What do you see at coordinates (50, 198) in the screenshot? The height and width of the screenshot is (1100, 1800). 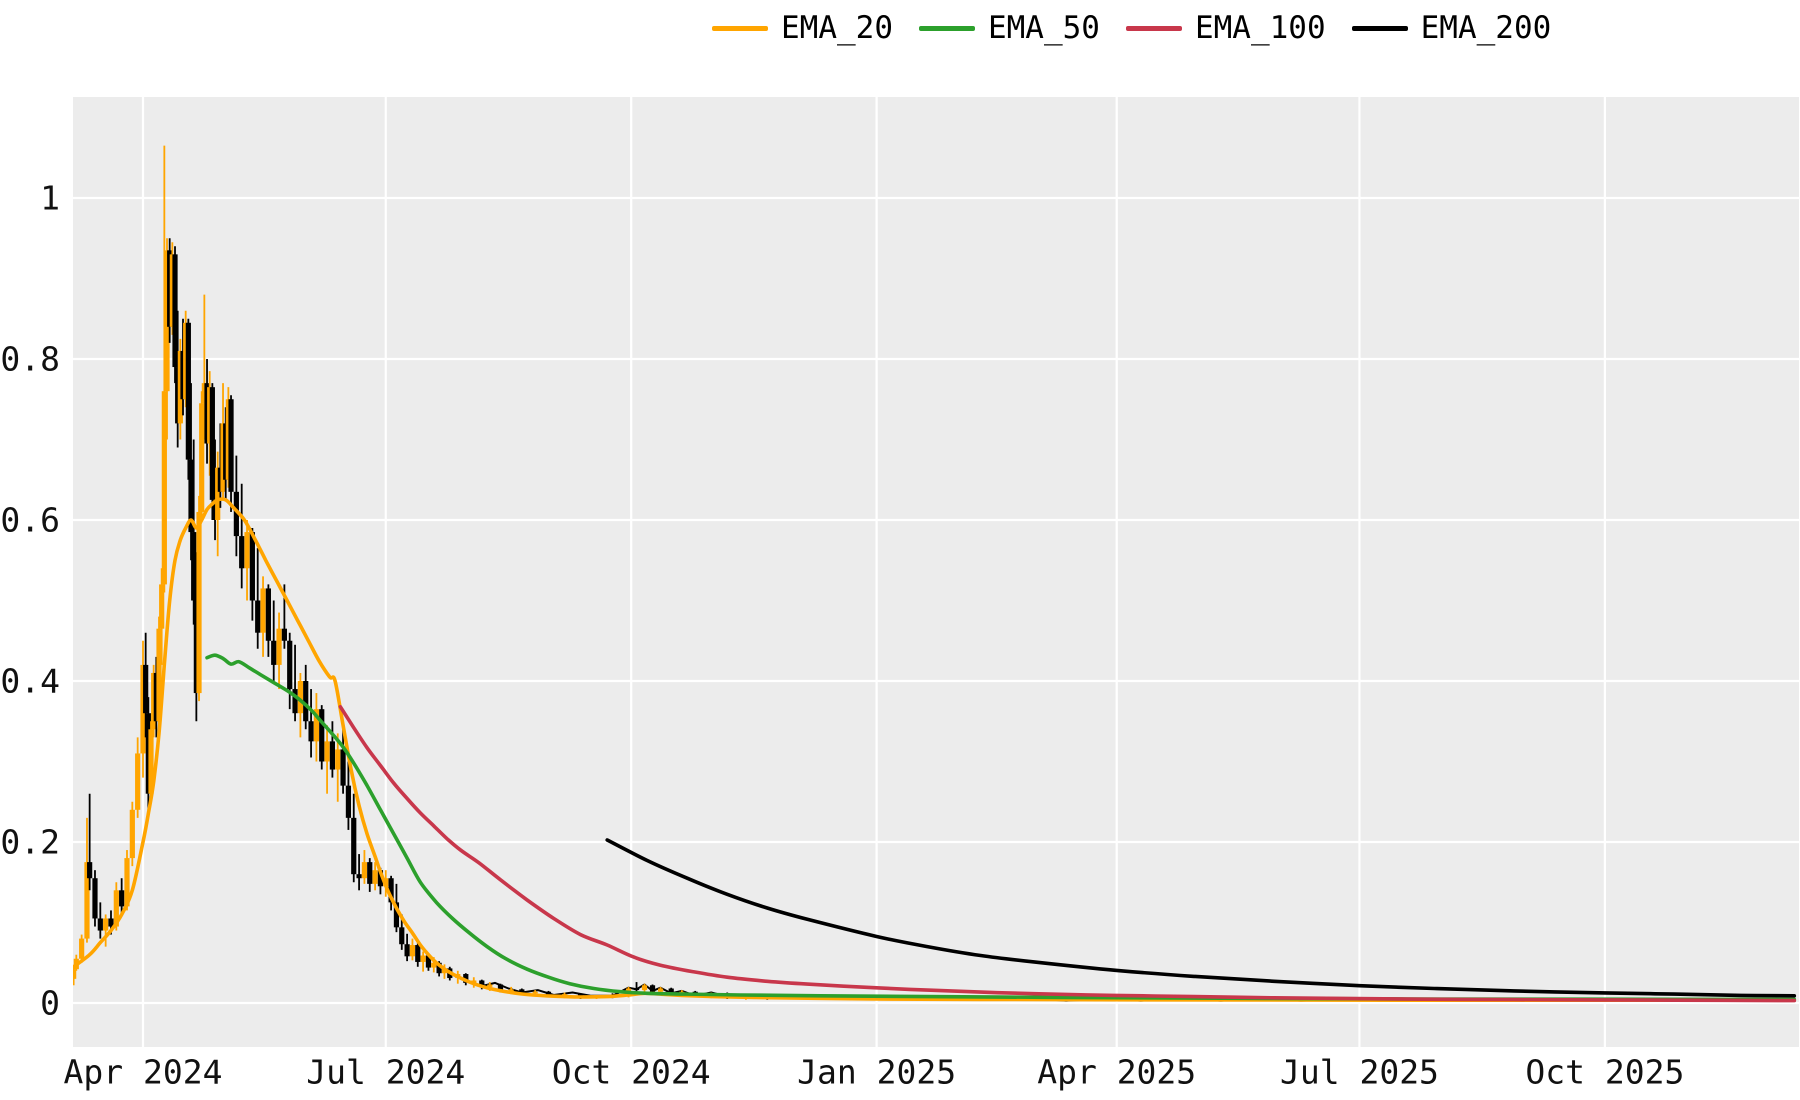 I see `y-tick-label: 1` at bounding box center [50, 198].